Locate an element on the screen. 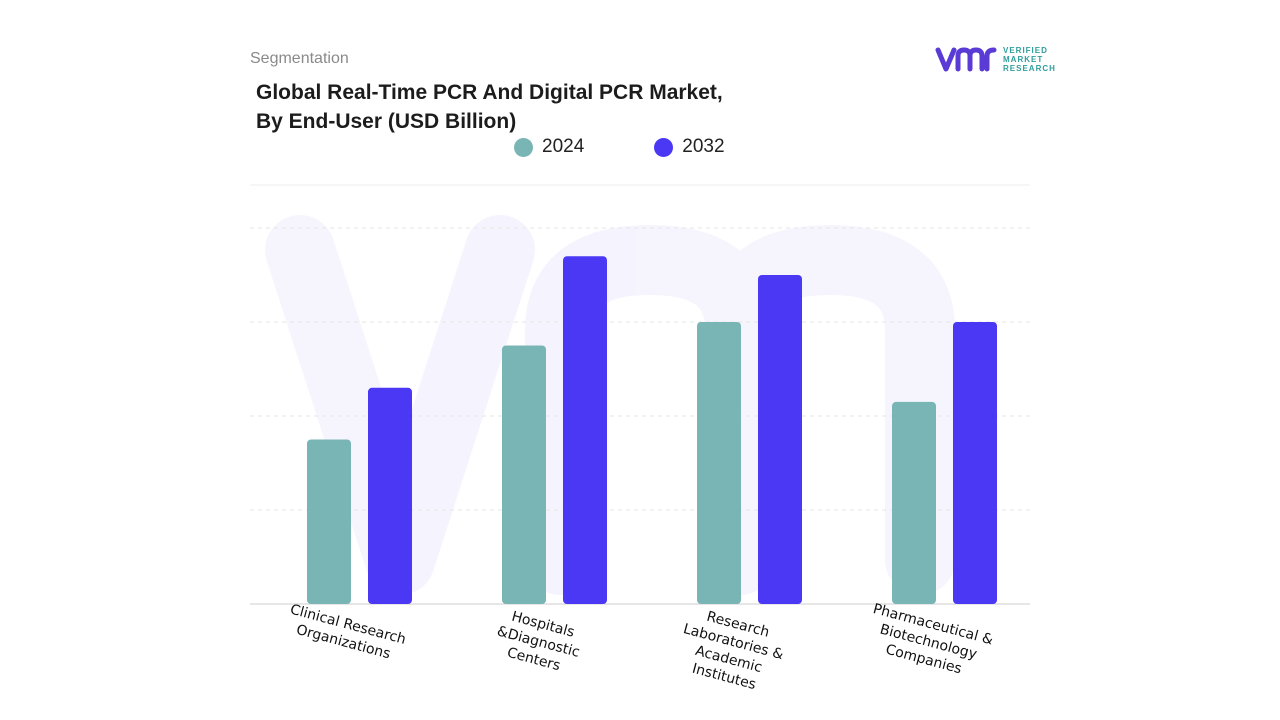 This screenshot has width=1280, height=720. legend-label-2024: 2024 is located at coordinates (563, 146).